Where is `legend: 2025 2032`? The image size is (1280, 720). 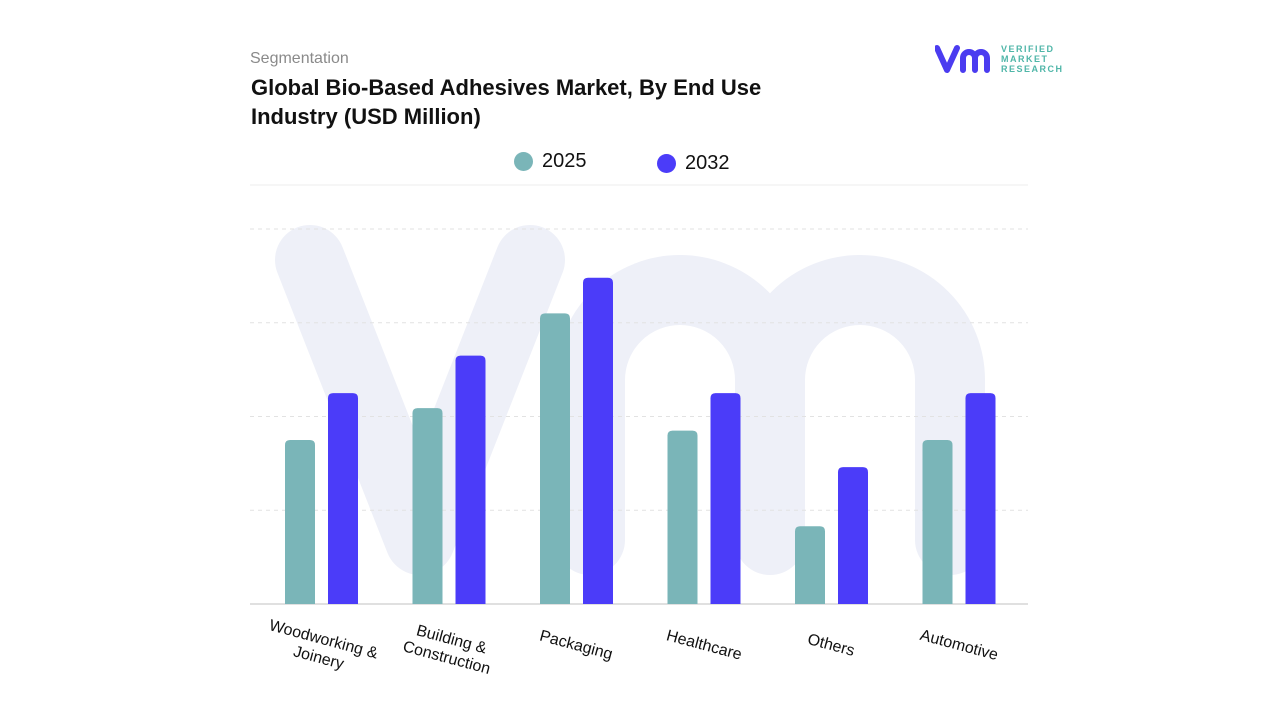
legend: 2025 2032 is located at coordinates (640, 163).